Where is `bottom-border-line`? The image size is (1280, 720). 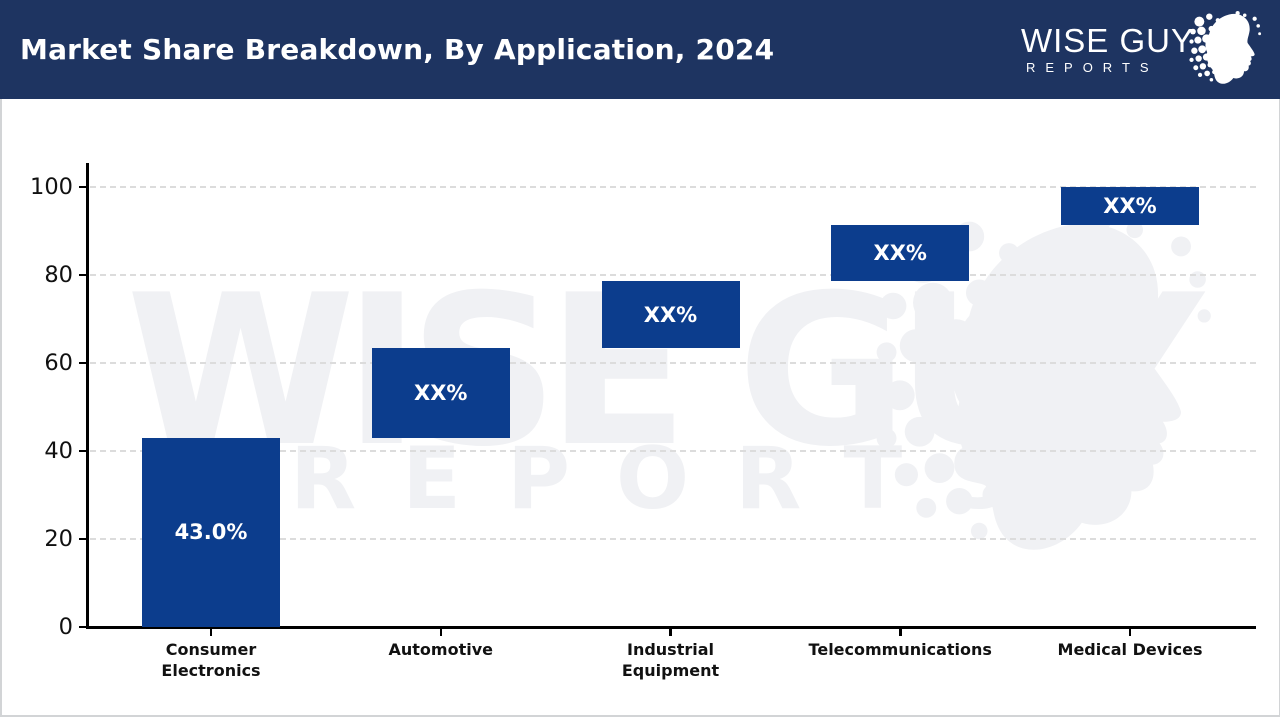 bottom-border-line is located at coordinates (640, 716).